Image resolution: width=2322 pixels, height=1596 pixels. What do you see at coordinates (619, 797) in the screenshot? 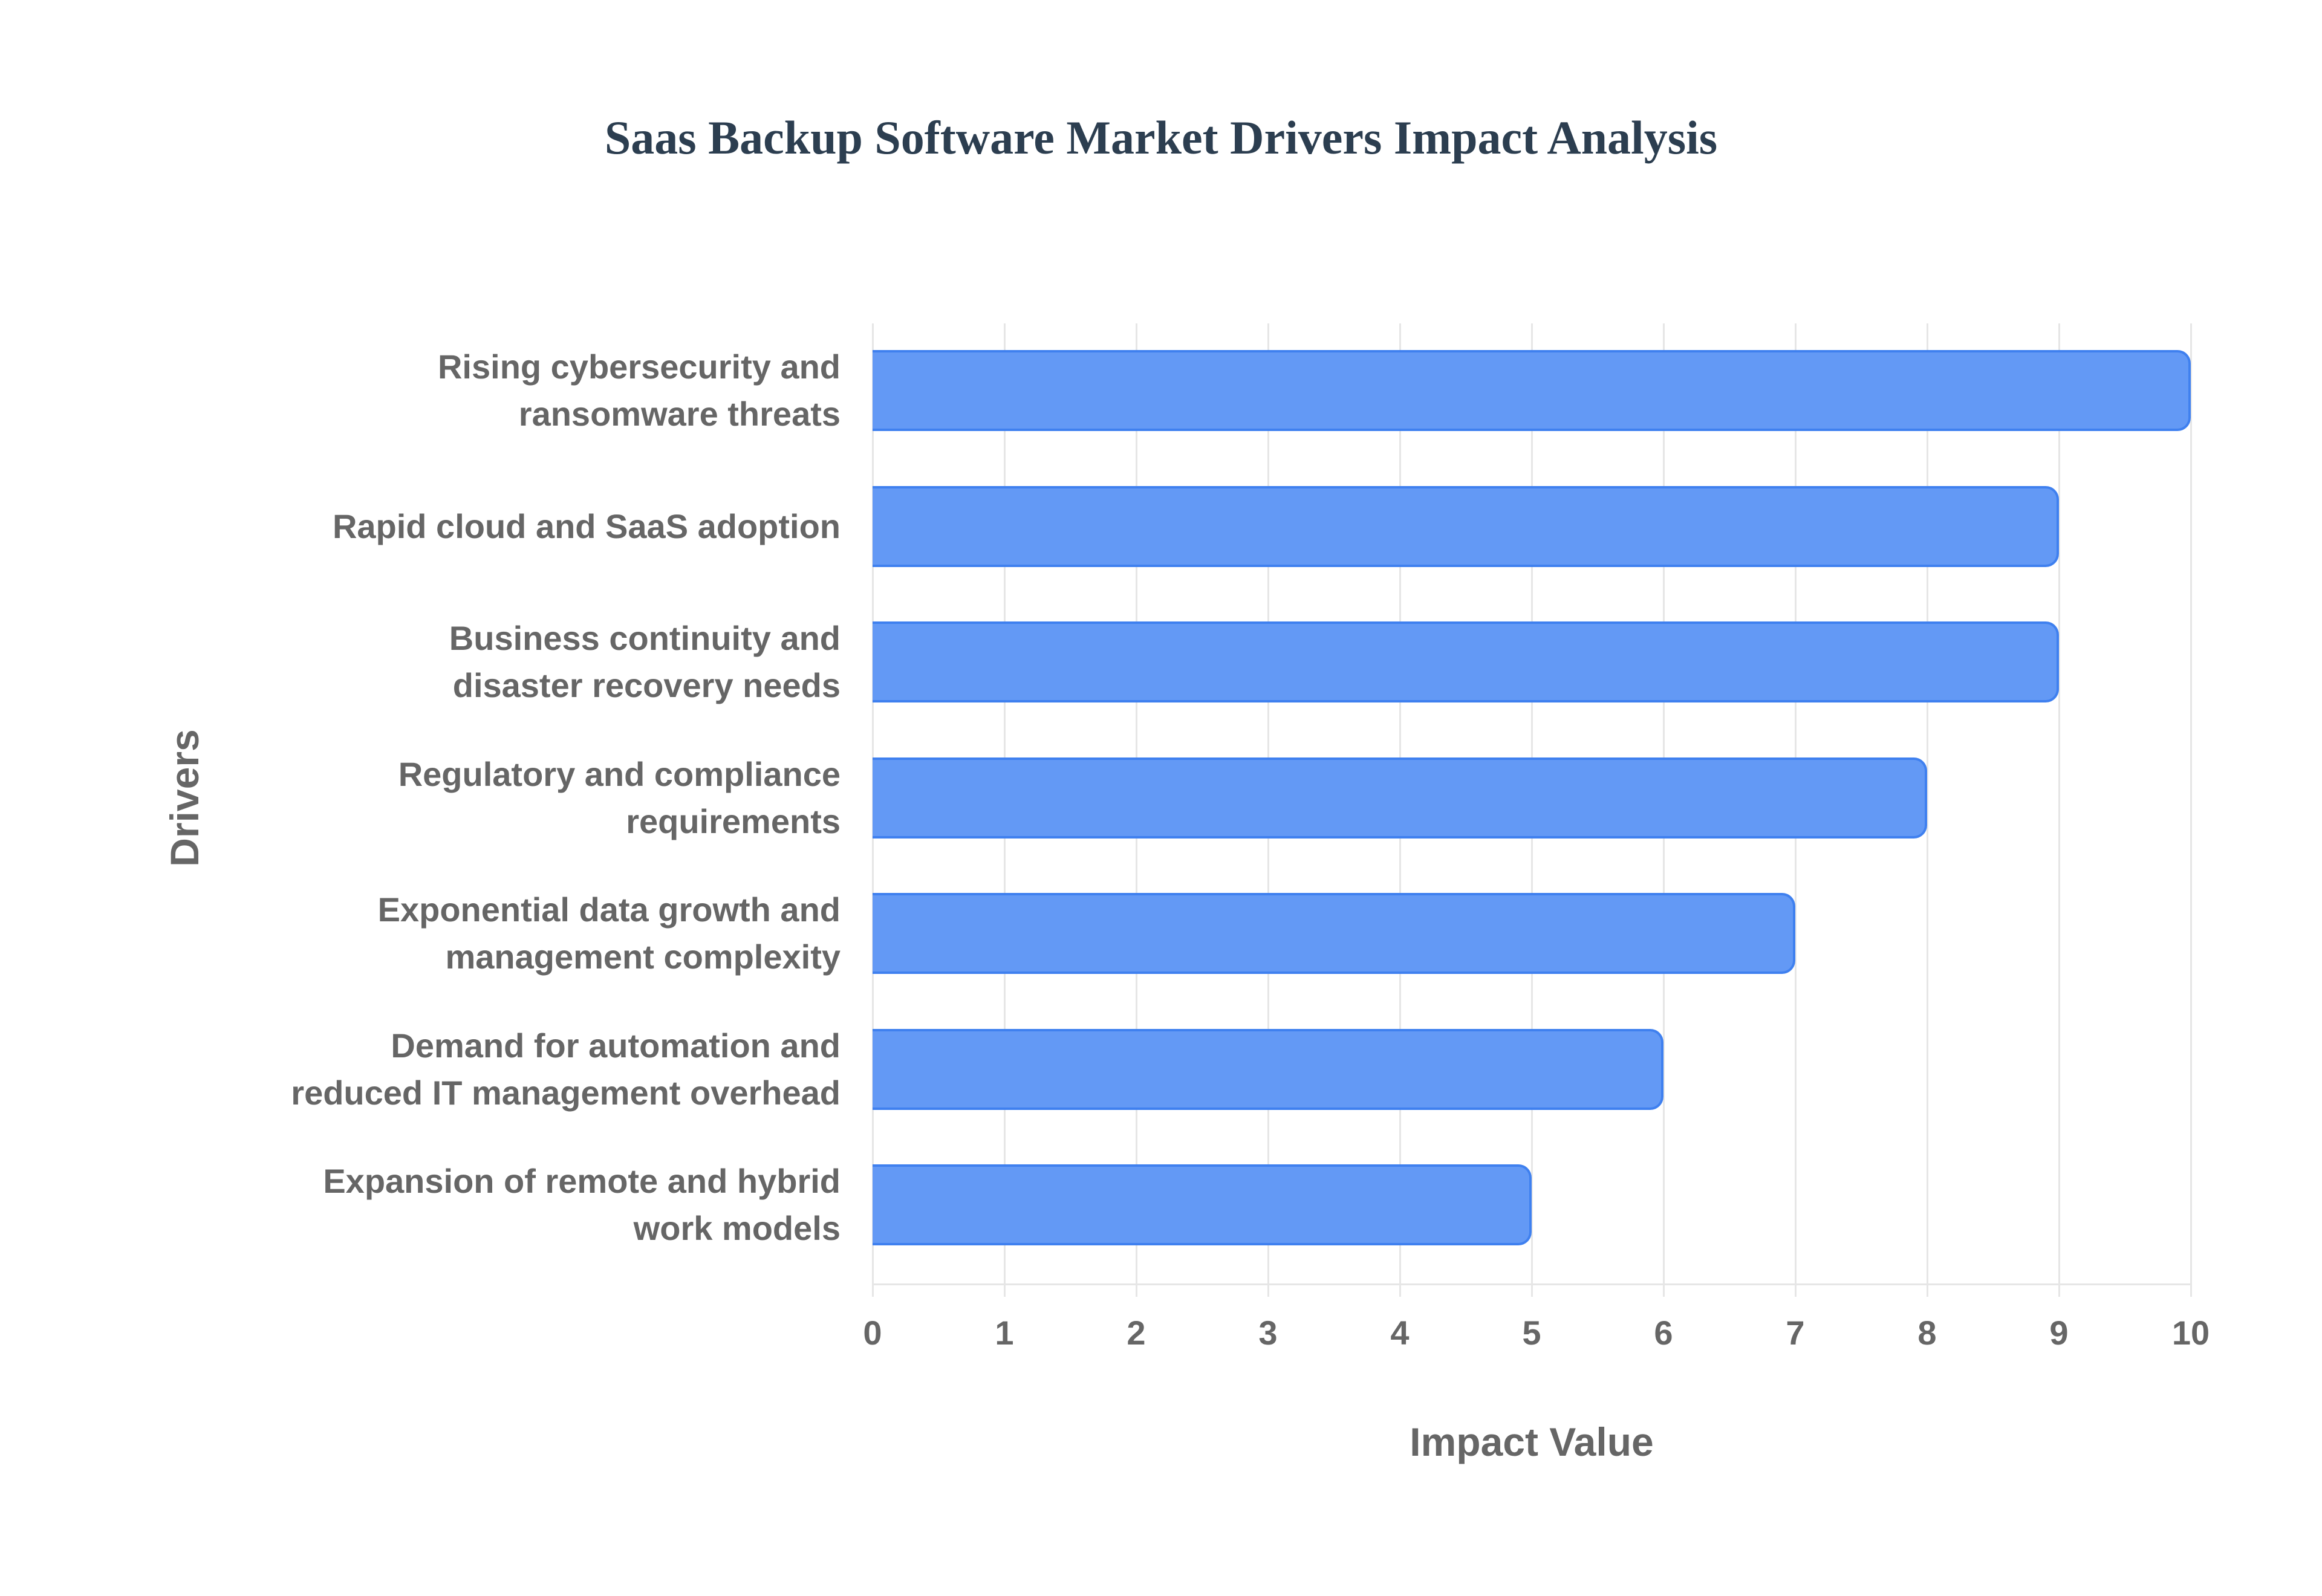
I see `y-tick-label: Regulatory and compliance requirements` at bounding box center [619, 797].